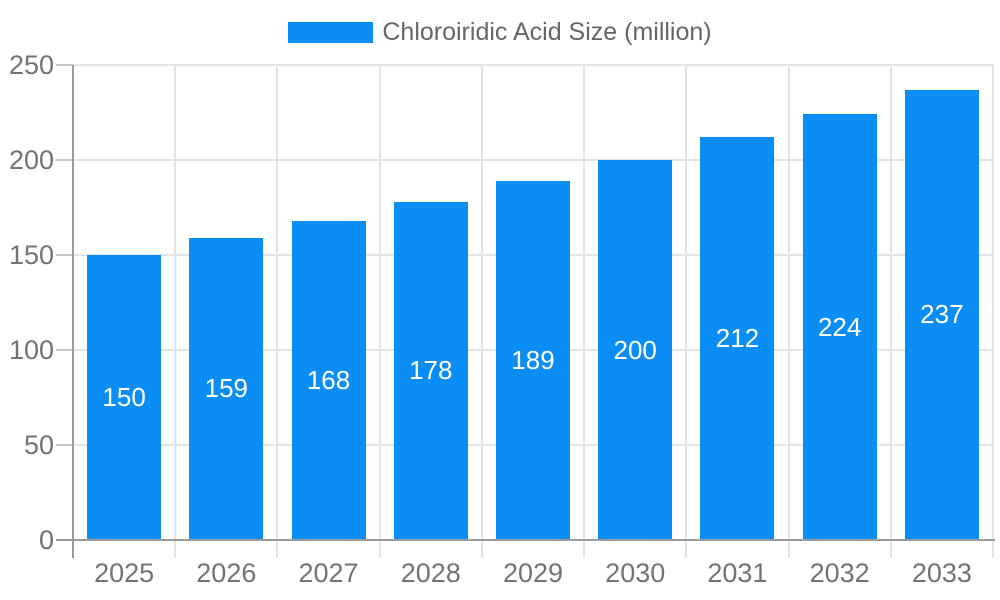 The height and width of the screenshot is (600, 1000). Describe the element at coordinates (941, 573) in the screenshot. I see `x-axis-label: 2033` at that location.